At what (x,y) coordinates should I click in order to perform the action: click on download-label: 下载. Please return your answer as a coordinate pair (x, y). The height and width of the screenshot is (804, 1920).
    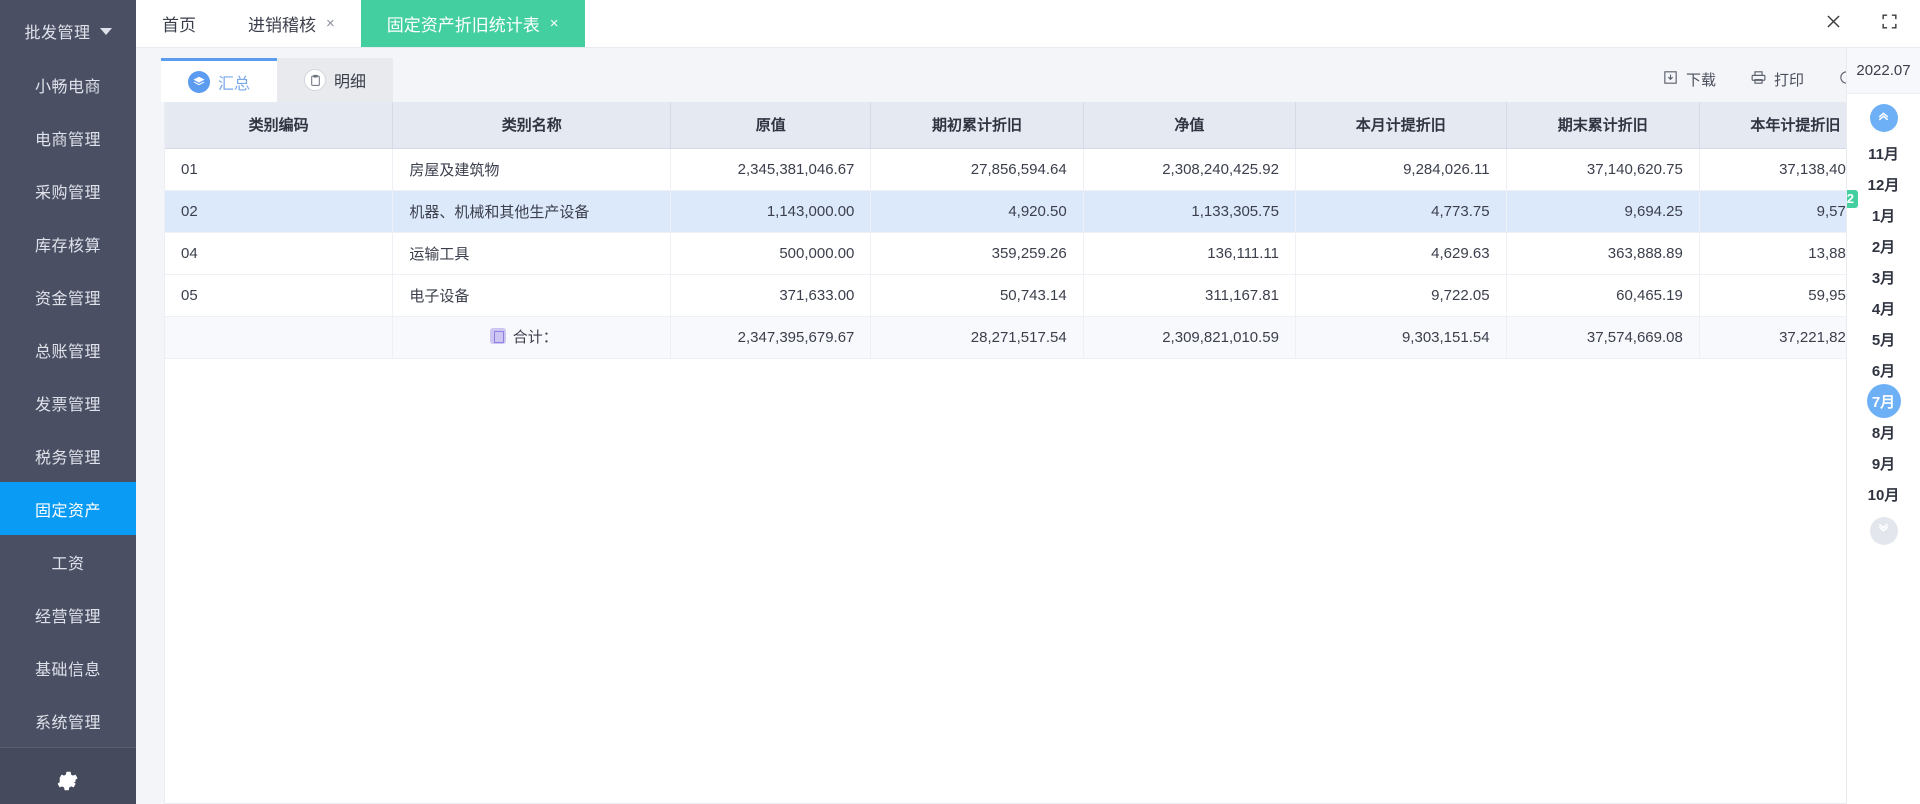
    Looking at the image, I should click on (1700, 80).